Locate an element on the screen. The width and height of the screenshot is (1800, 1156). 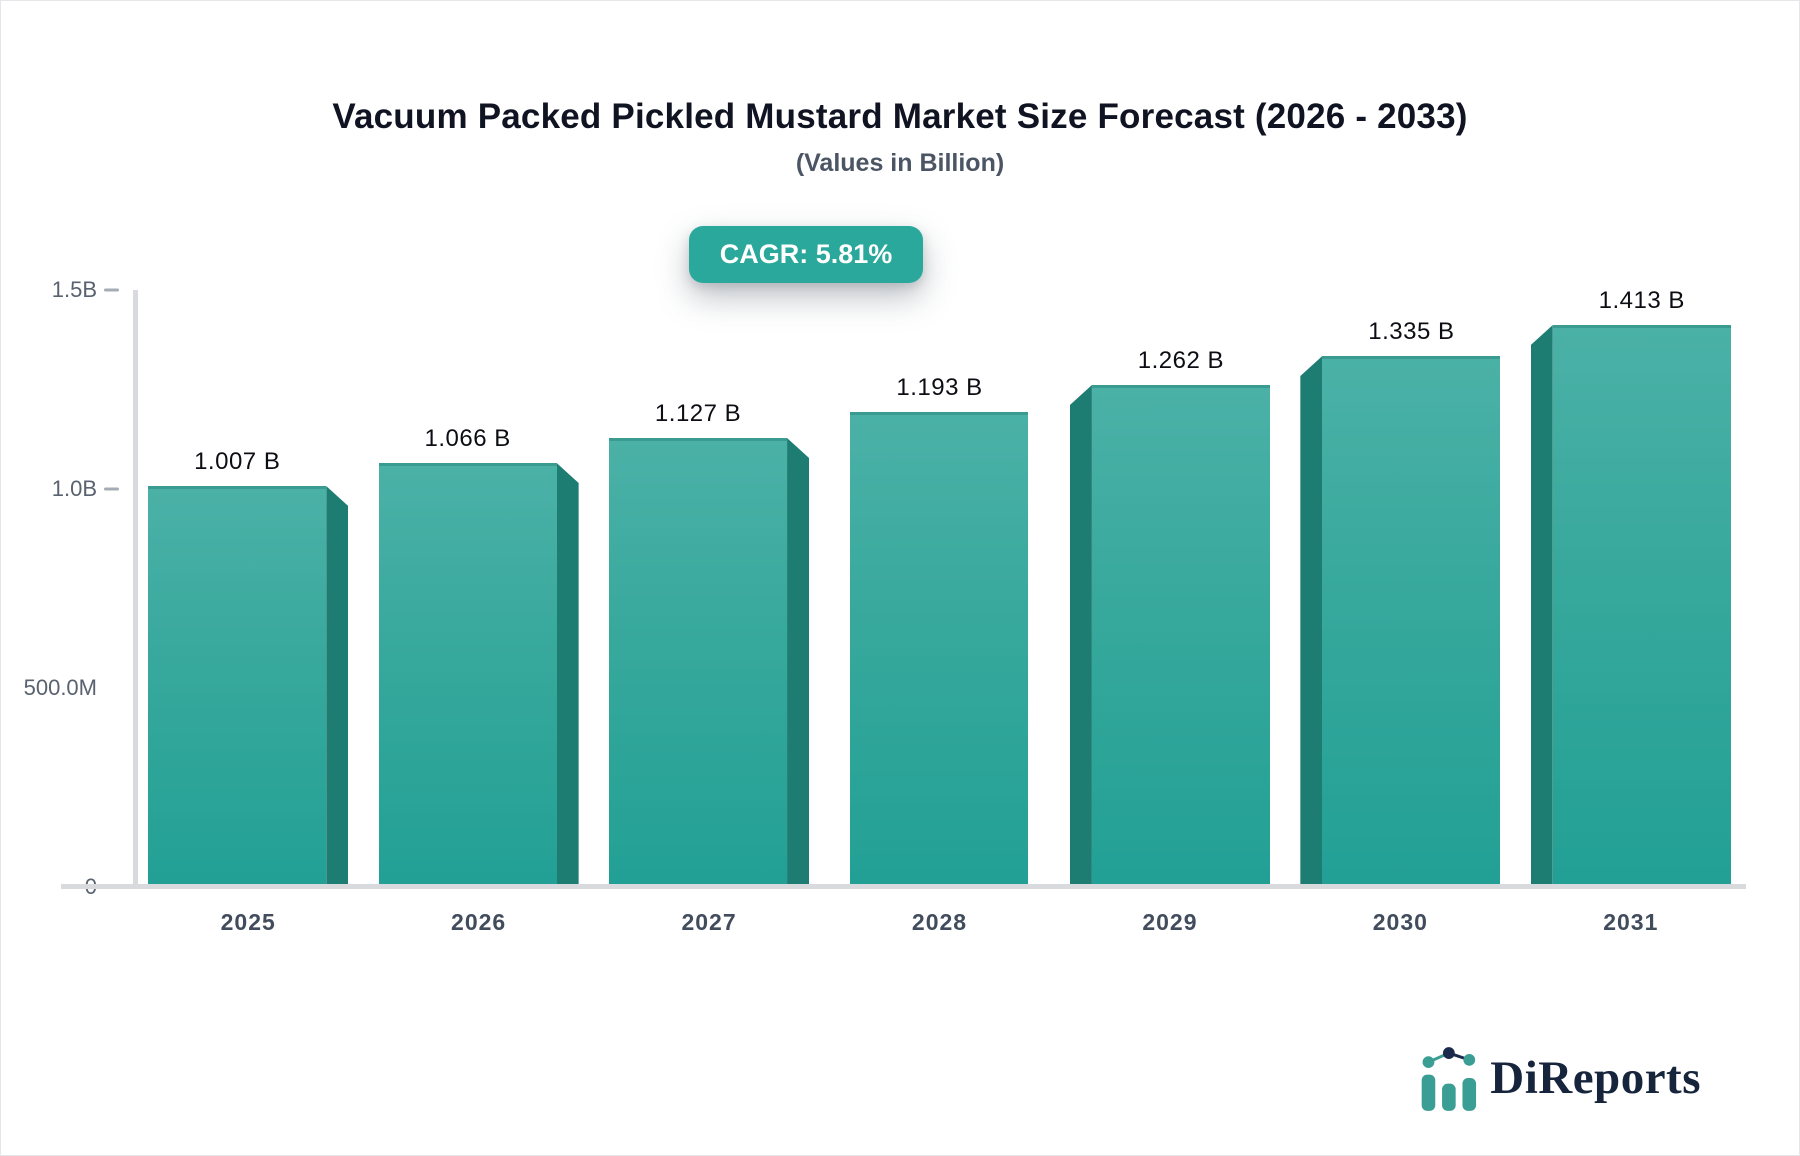
bar-slot: 1.007 B is located at coordinates (248, 588).